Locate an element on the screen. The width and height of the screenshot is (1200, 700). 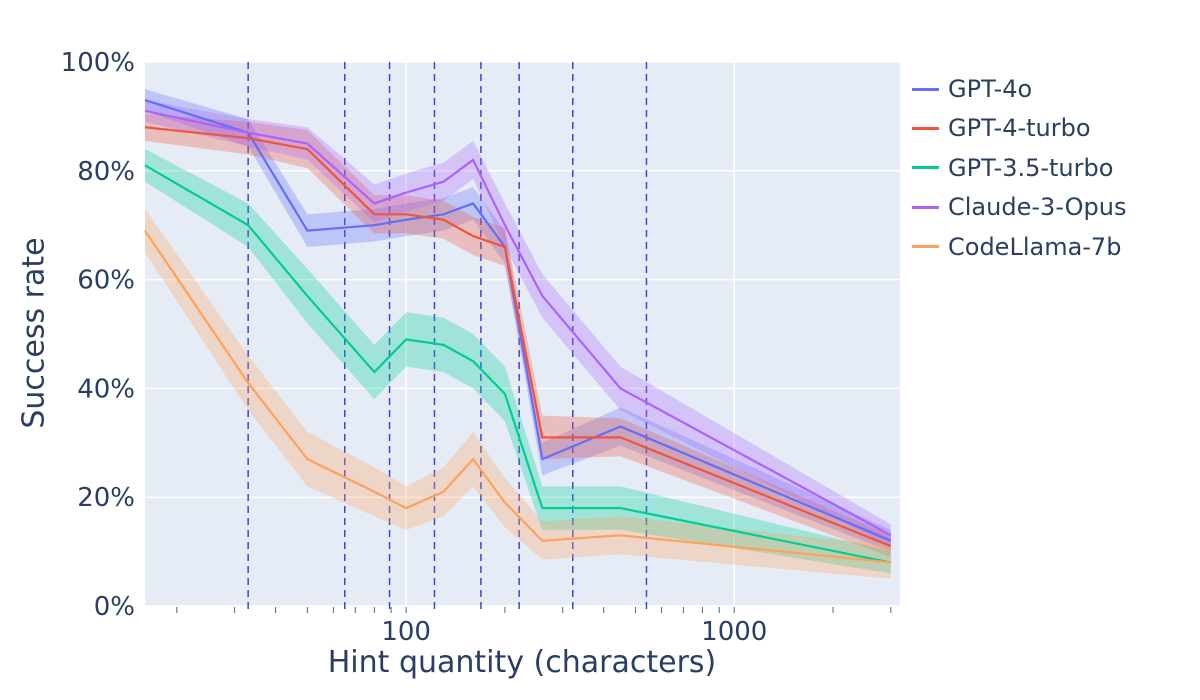
y-axis-title: Success rate is located at coordinates (34, 333).